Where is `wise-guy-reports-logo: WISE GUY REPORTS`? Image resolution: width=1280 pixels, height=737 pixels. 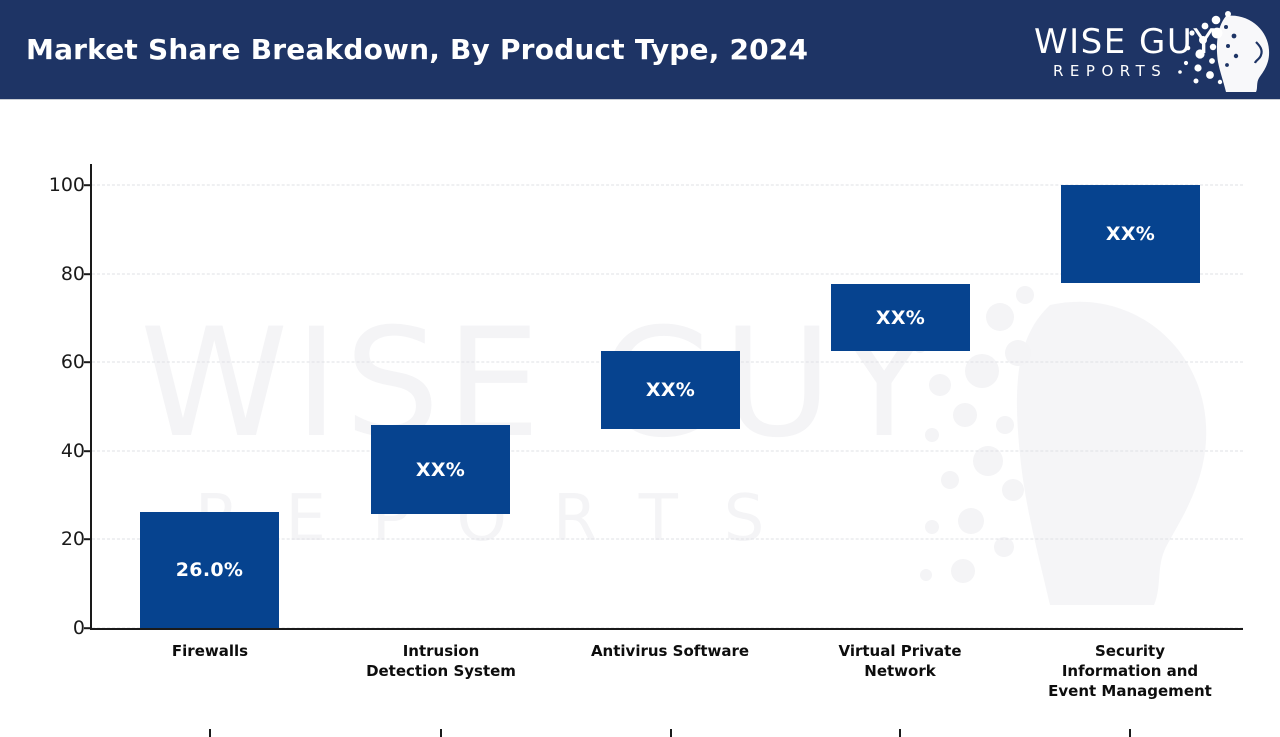 wise-guy-reports-logo: WISE GUY REPORTS is located at coordinates (1147, 50).